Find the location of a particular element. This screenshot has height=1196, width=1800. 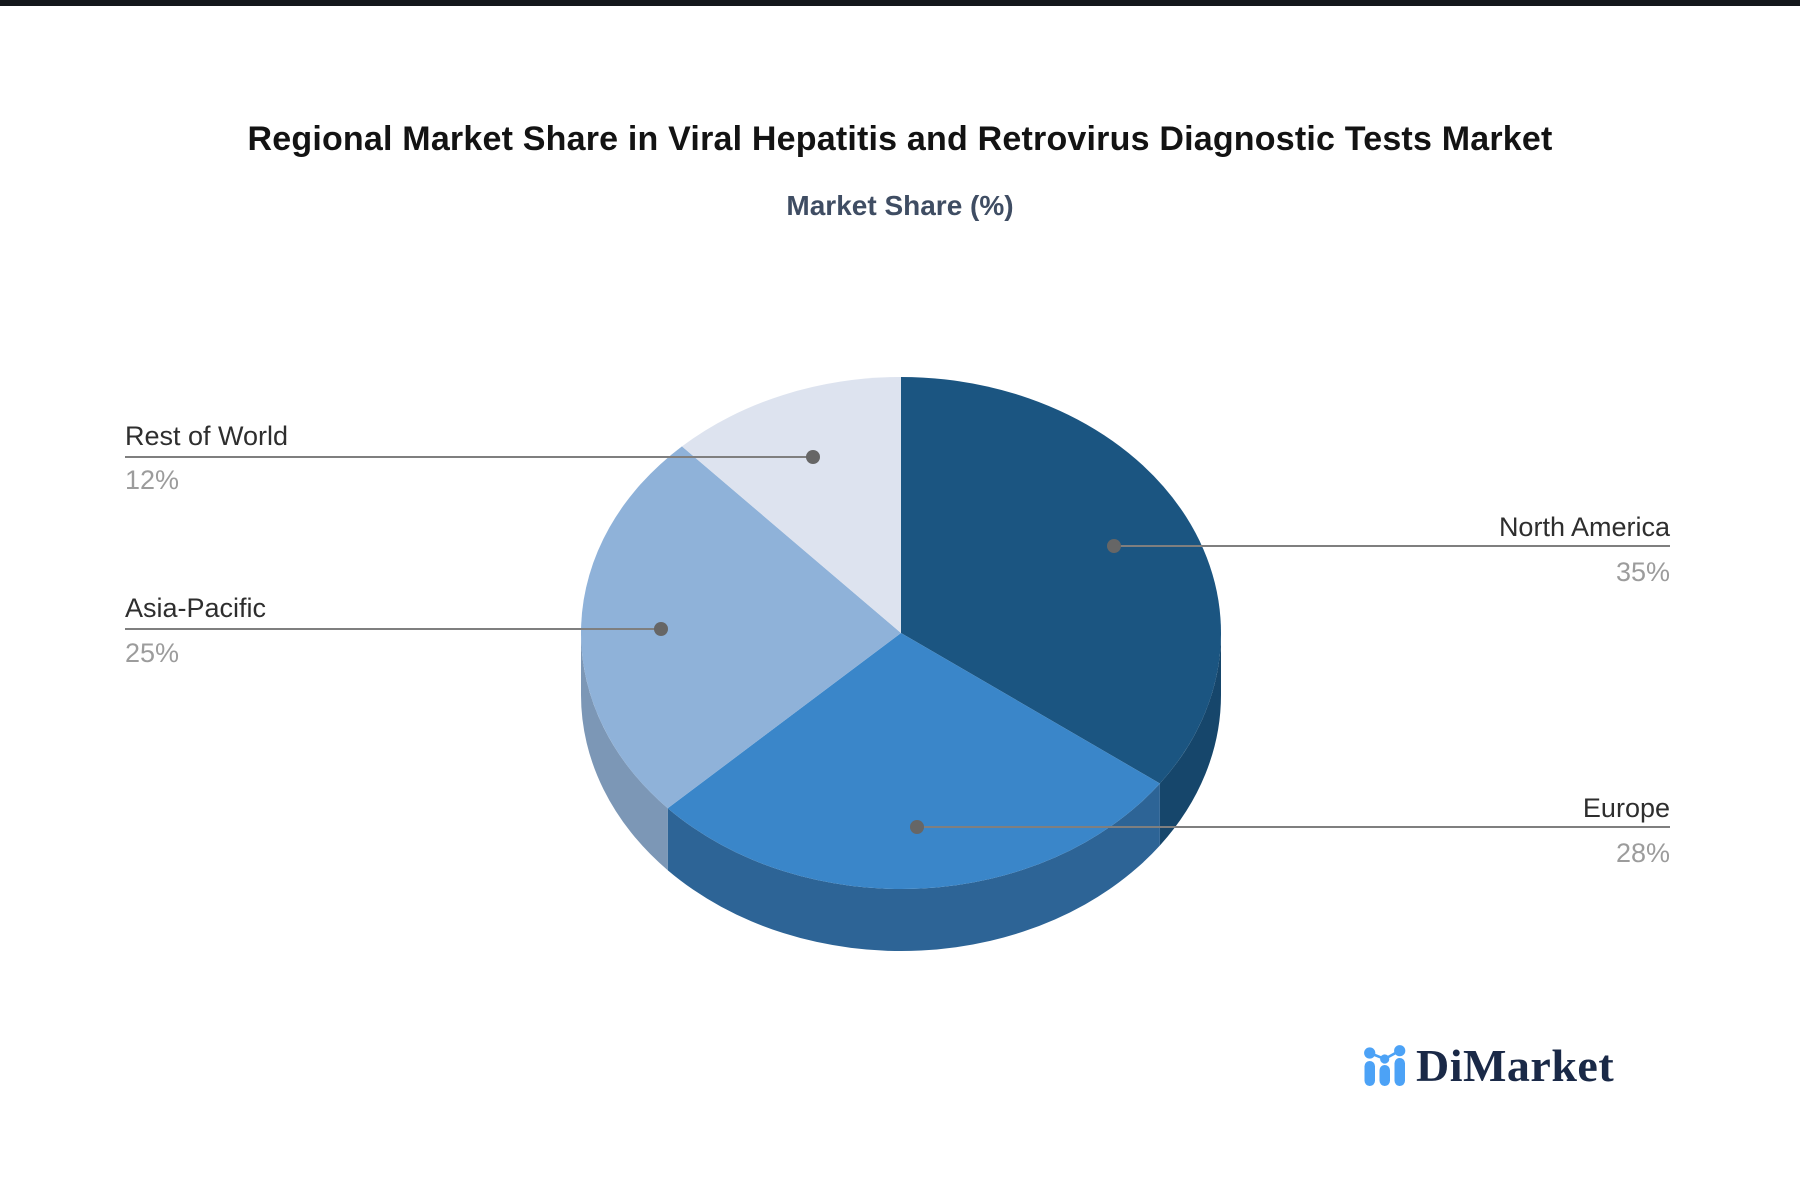

leader-dot-asia-pacific is located at coordinates (661, 629).